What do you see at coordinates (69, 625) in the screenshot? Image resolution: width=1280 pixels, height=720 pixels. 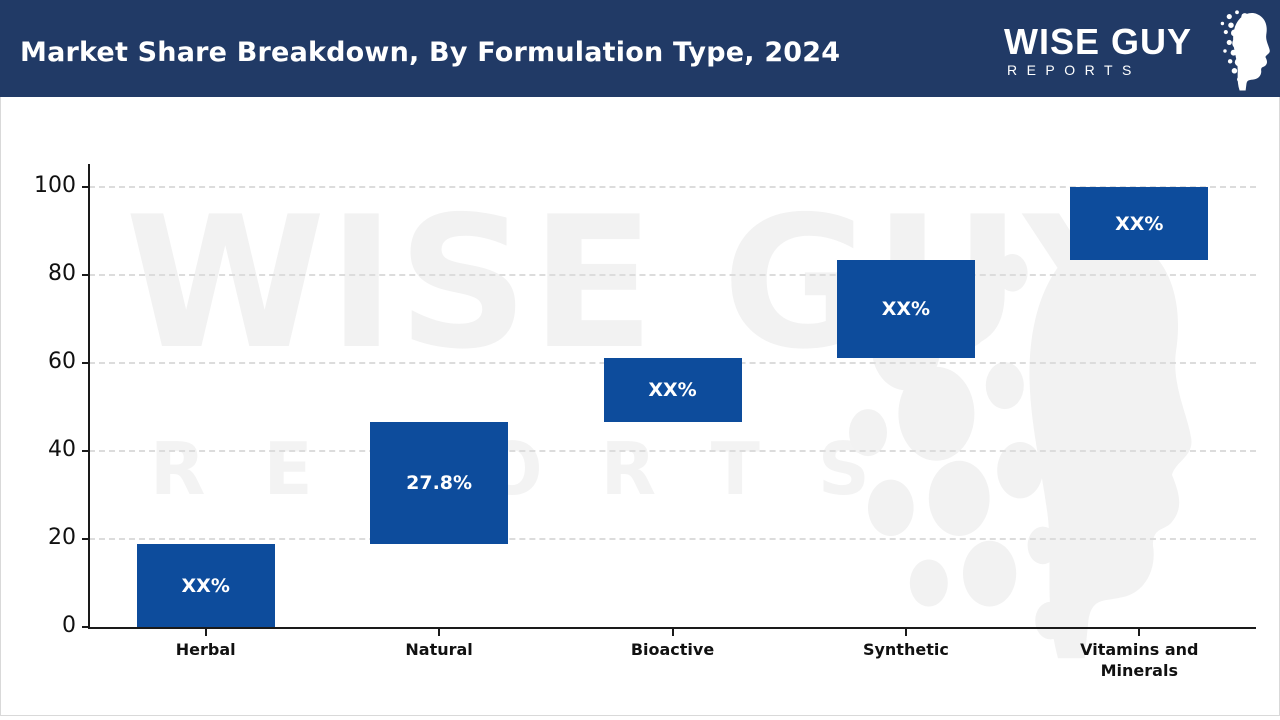 I see `y-tick-label: 0` at bounding box center [69, 625].